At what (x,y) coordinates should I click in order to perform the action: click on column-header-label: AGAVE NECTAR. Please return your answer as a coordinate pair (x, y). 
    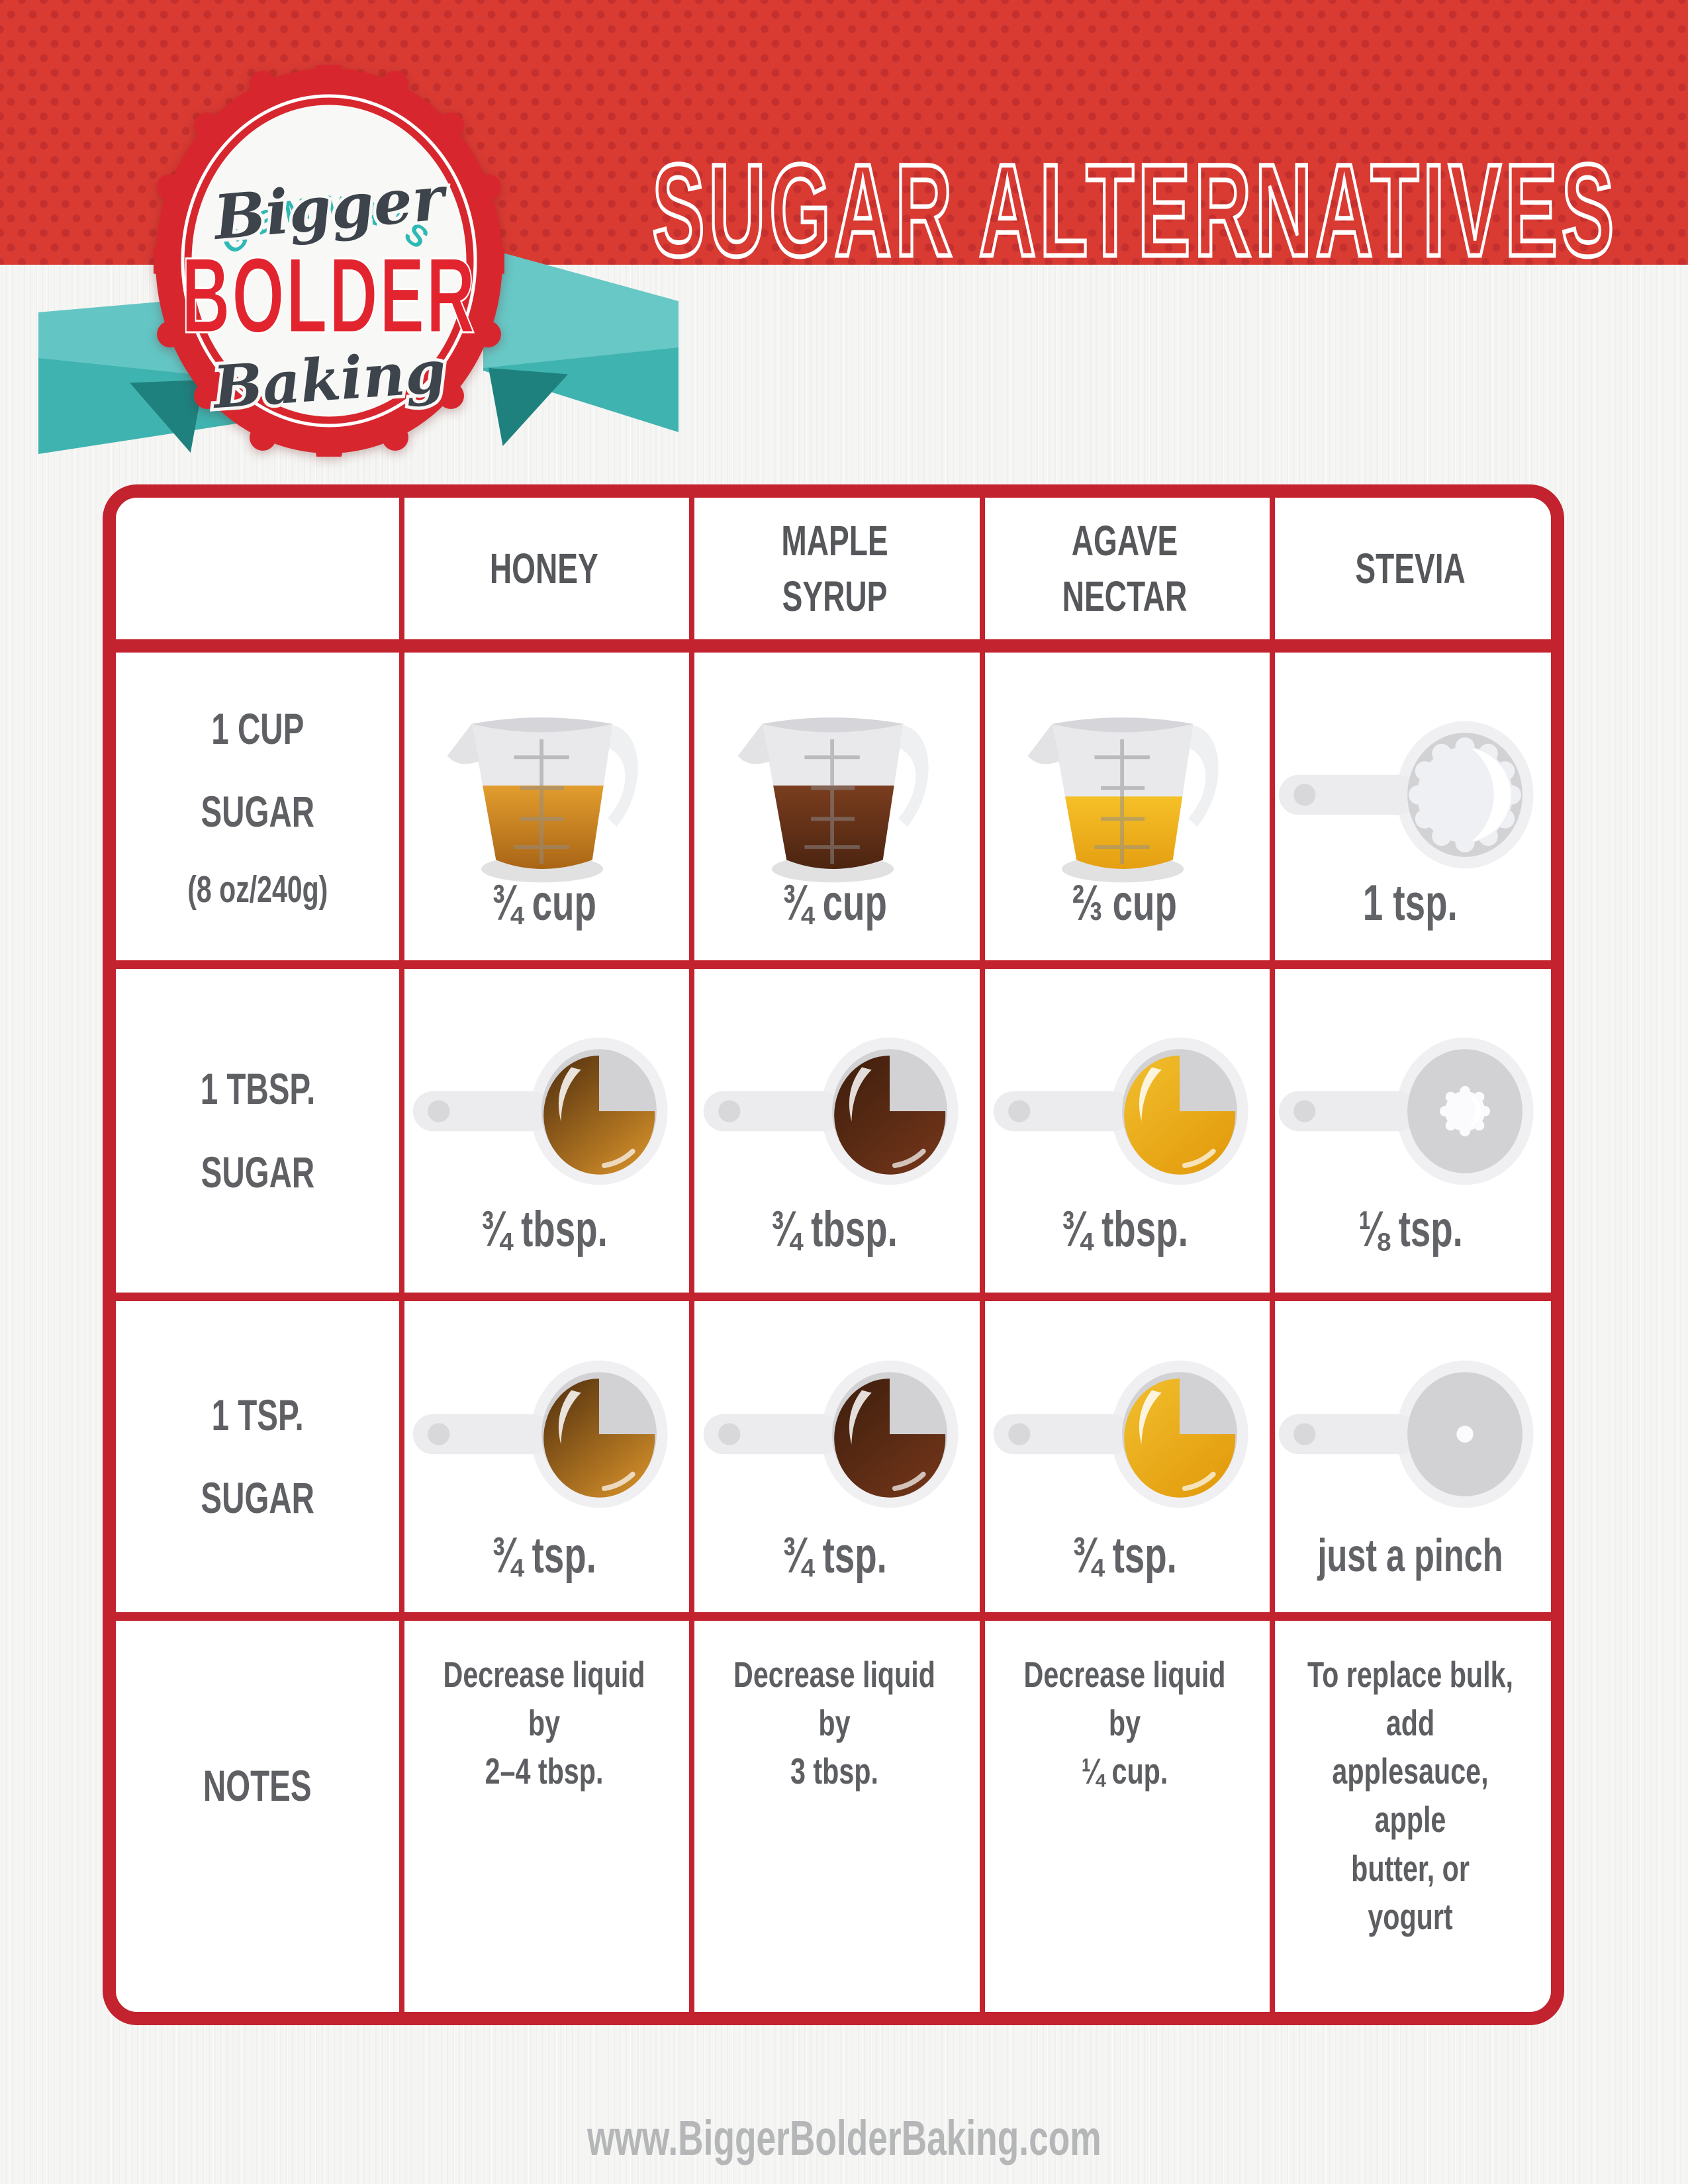
    Looking at the image, I should click on (1125, 568).